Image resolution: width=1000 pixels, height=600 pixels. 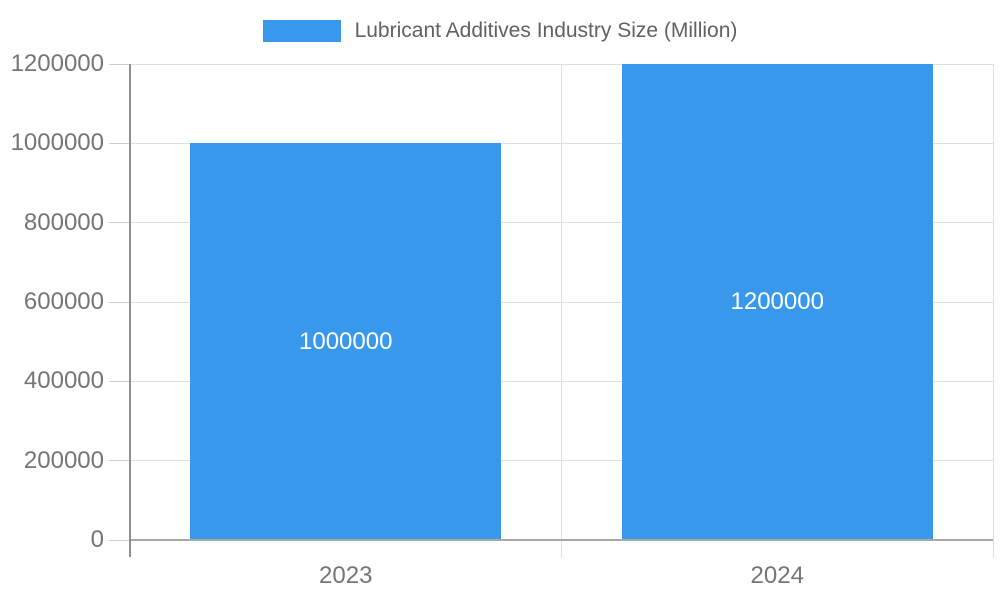 What do you see at coordinates (97, 539) in the screenshot?
I see `y-tick-label: 0` at bounding box center [97, 539].